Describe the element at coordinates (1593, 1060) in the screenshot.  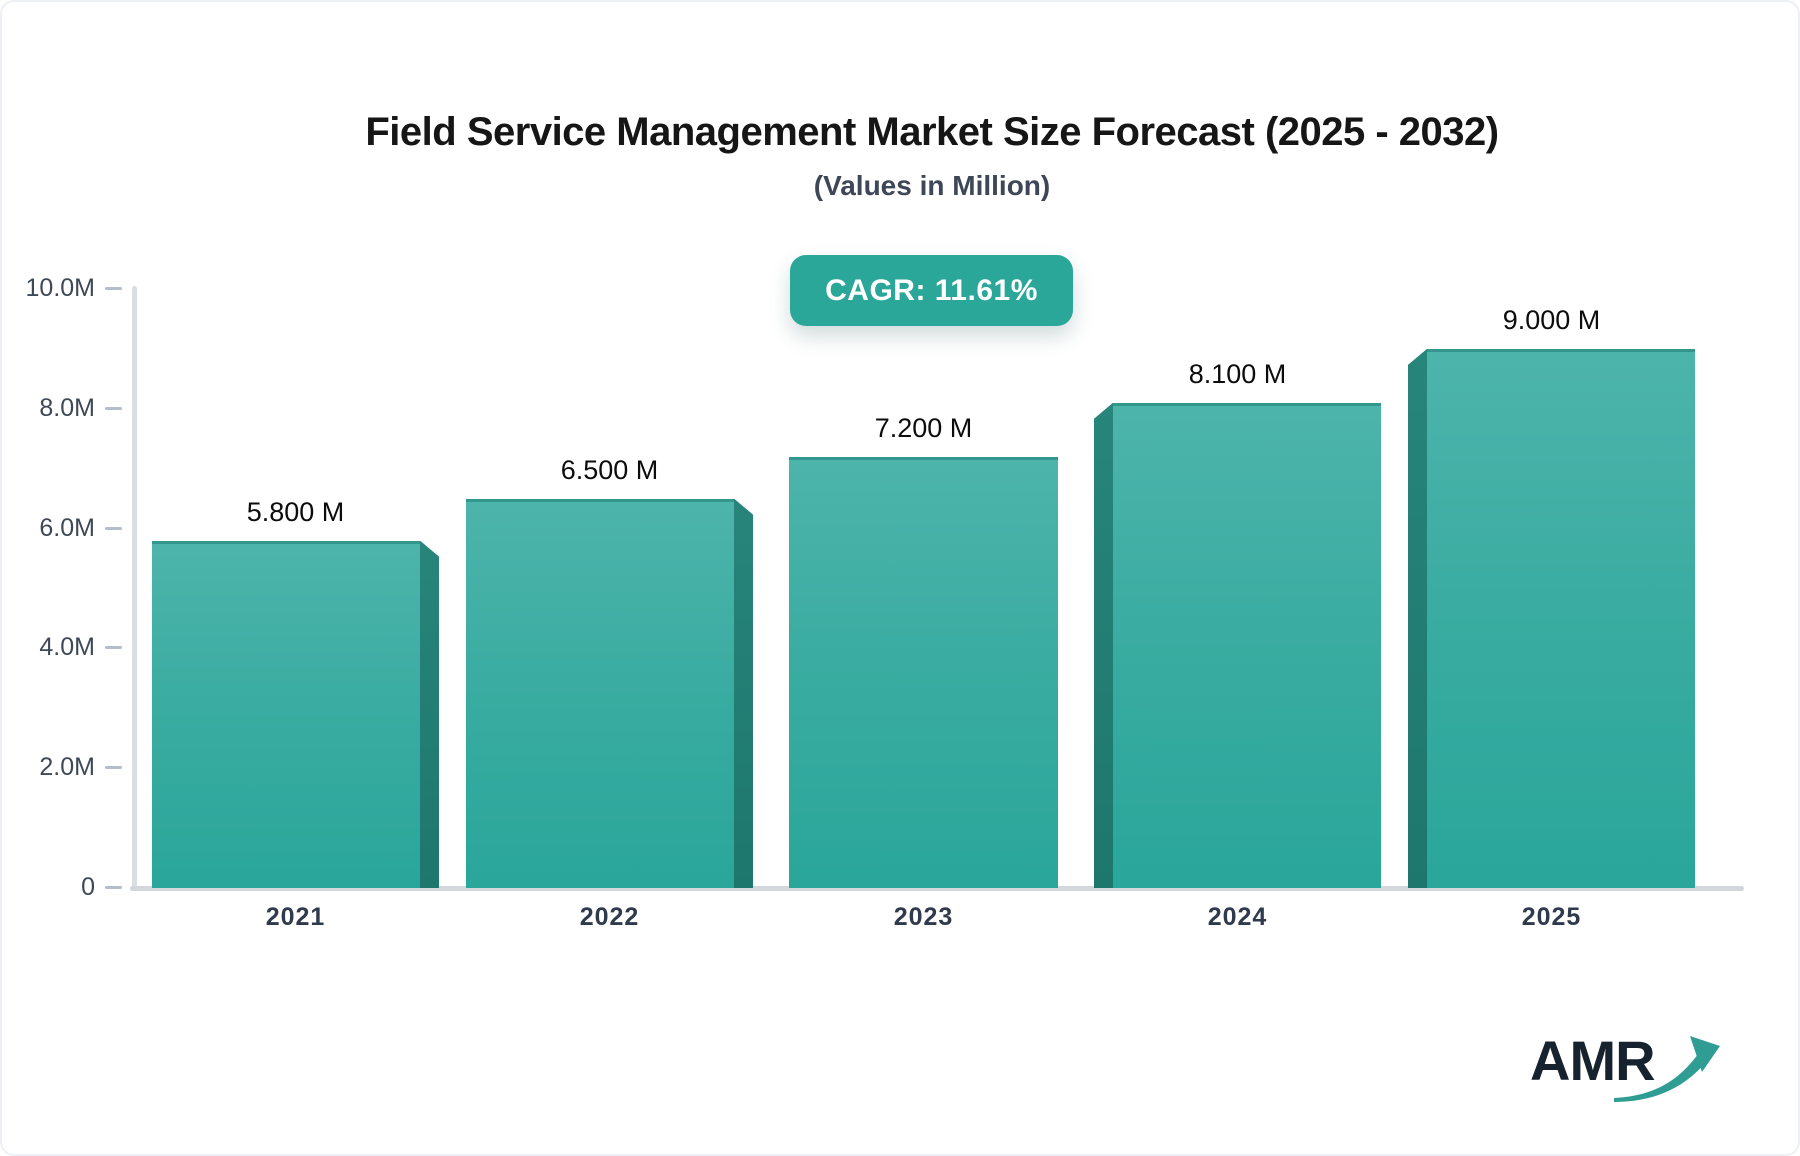
I see `amr-logo-text: AMR` at that location.